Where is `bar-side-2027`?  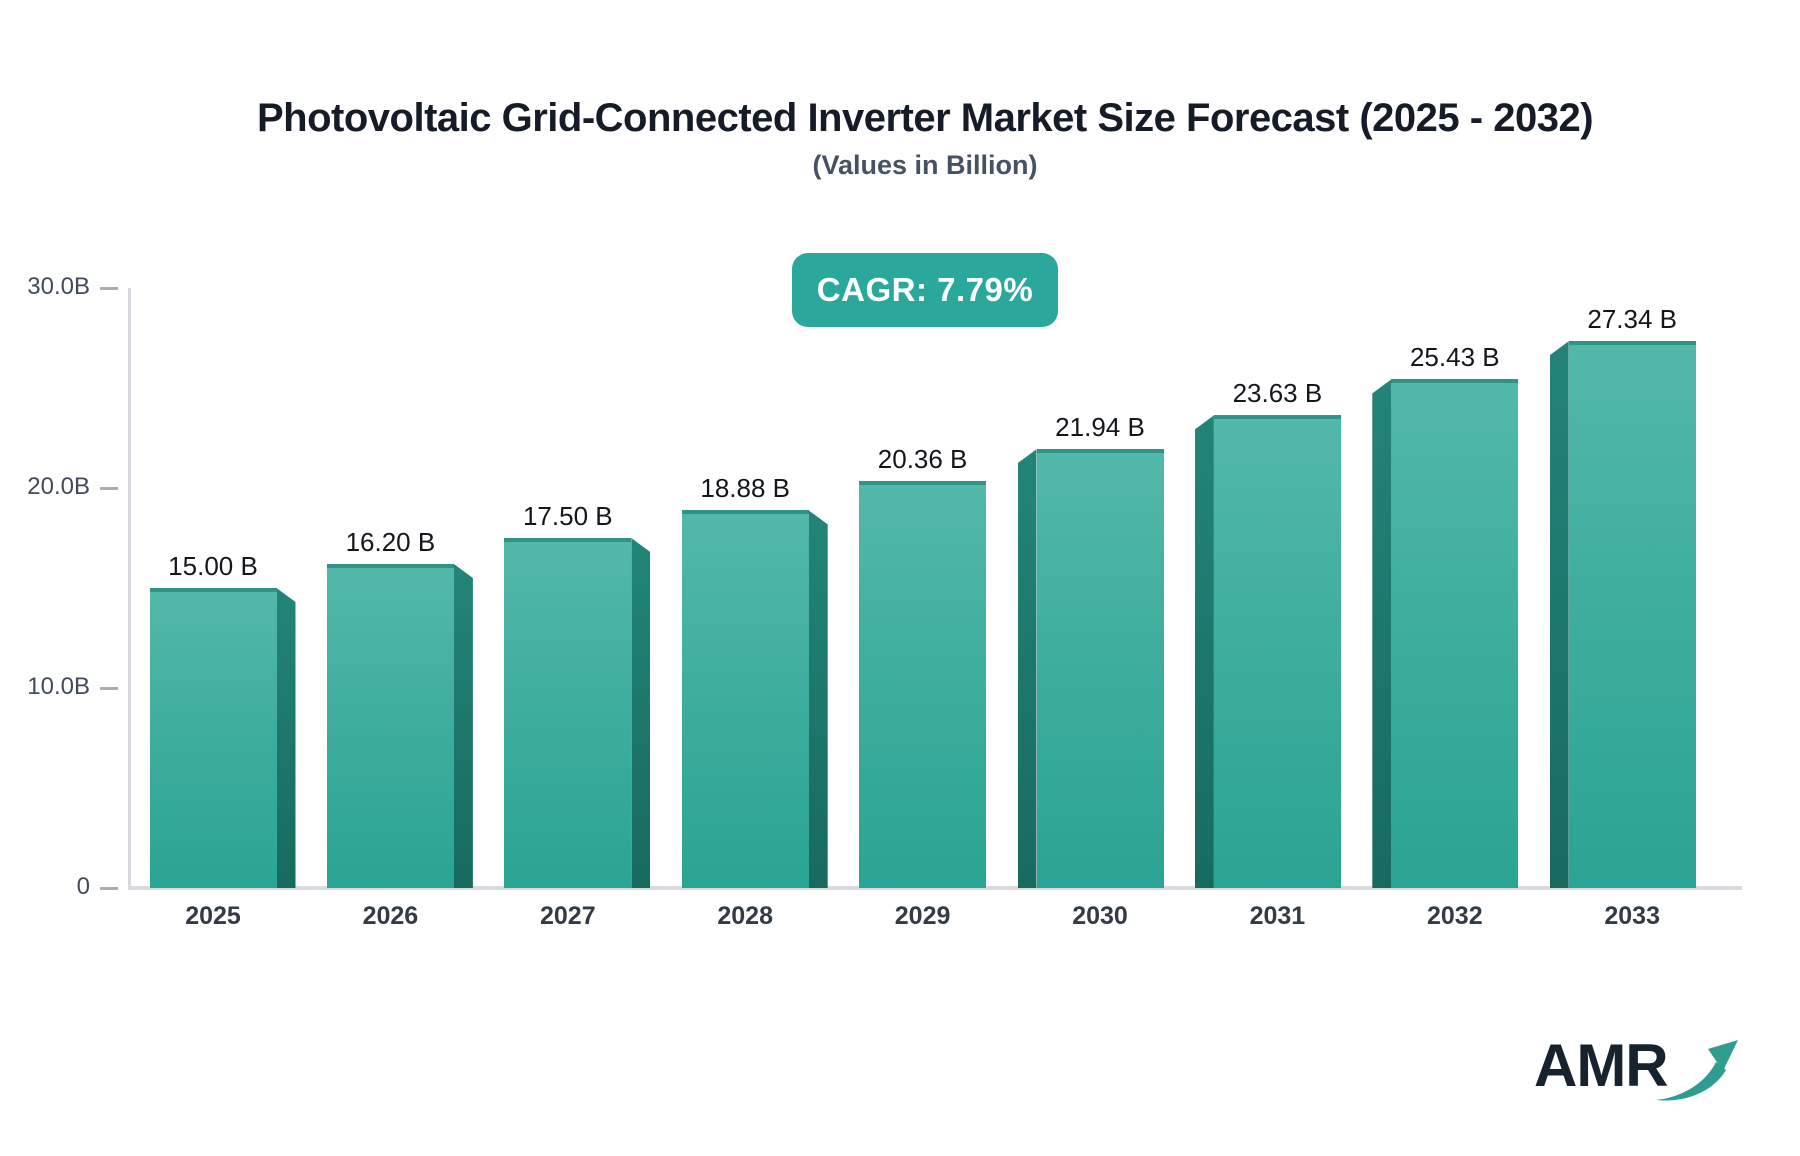
bar-side-2027 is located at coordinates (641, 713).